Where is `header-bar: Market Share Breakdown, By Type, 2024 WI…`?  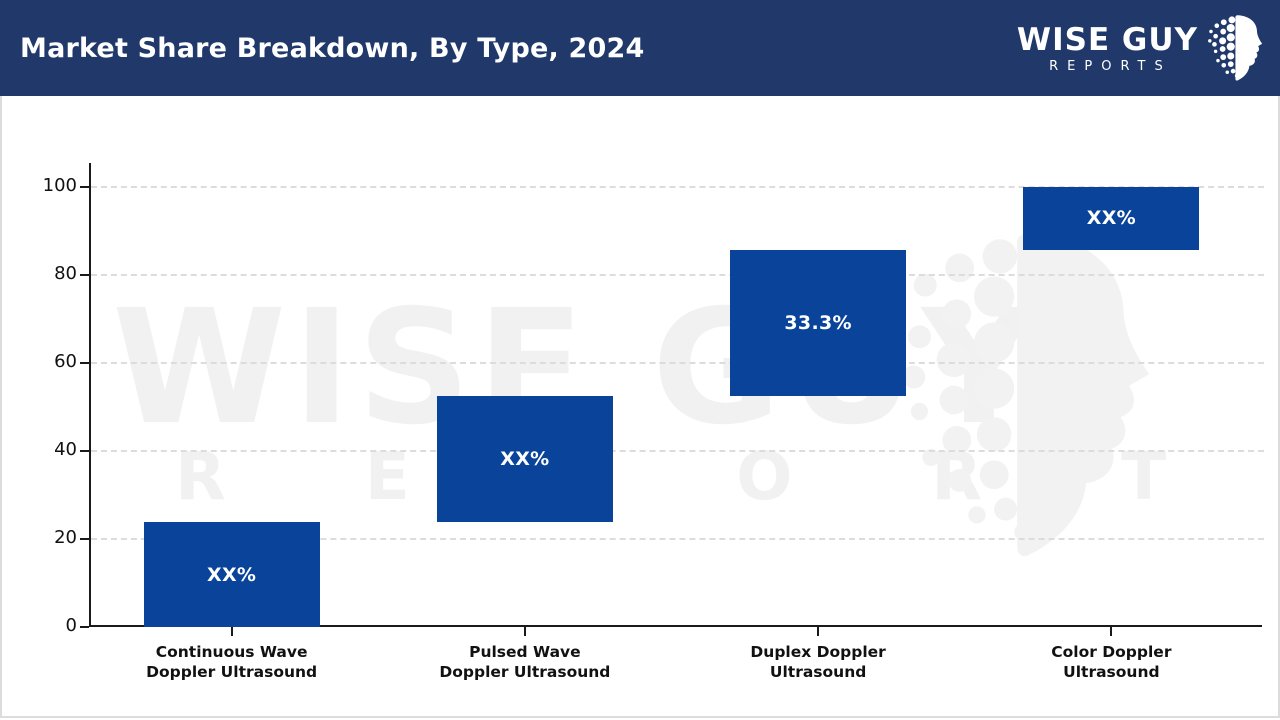
header-bar: Market Share Breakdown, By Type, 2024 WI… is located at coordinates (640, 48).